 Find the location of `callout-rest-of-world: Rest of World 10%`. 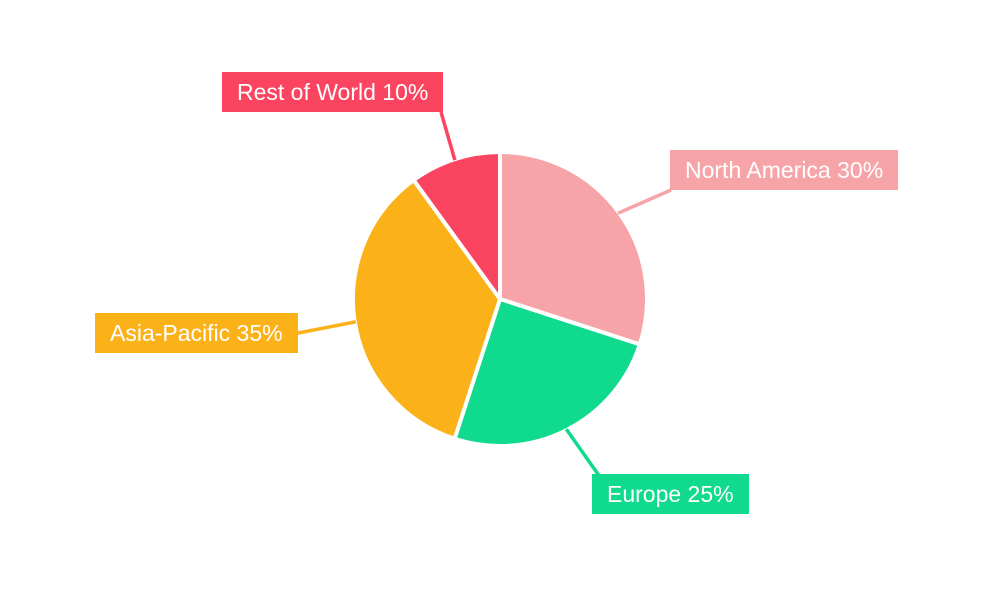

callout-rest-of-world: Rest of World 10% is located at coordinates (333, 92).